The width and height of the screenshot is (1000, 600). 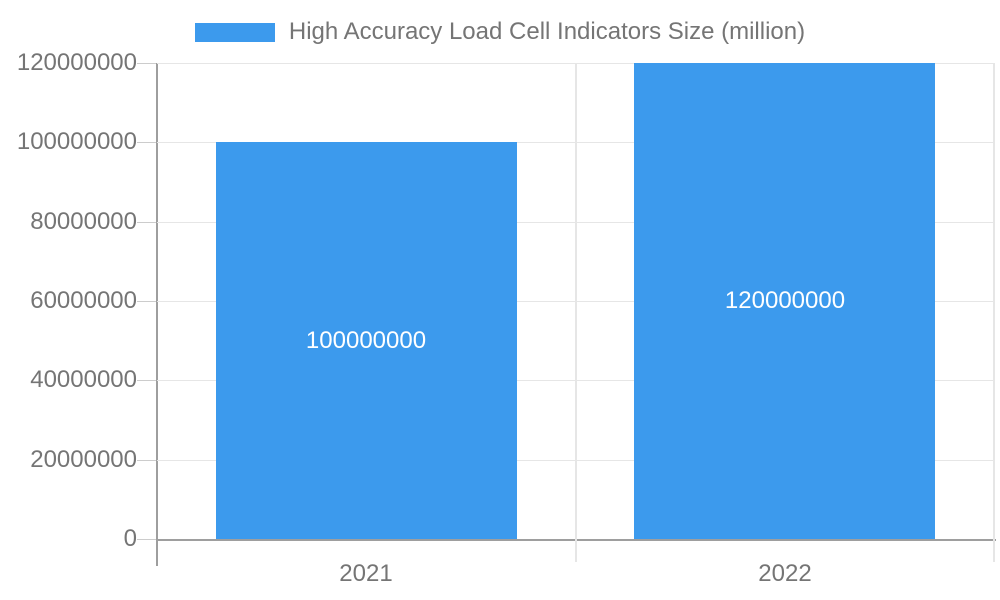 What do you see at coordinates (83, 300) in the screenshot?
I see `y-axis-tick-label: 60000000` at bounding box center [83, 300].